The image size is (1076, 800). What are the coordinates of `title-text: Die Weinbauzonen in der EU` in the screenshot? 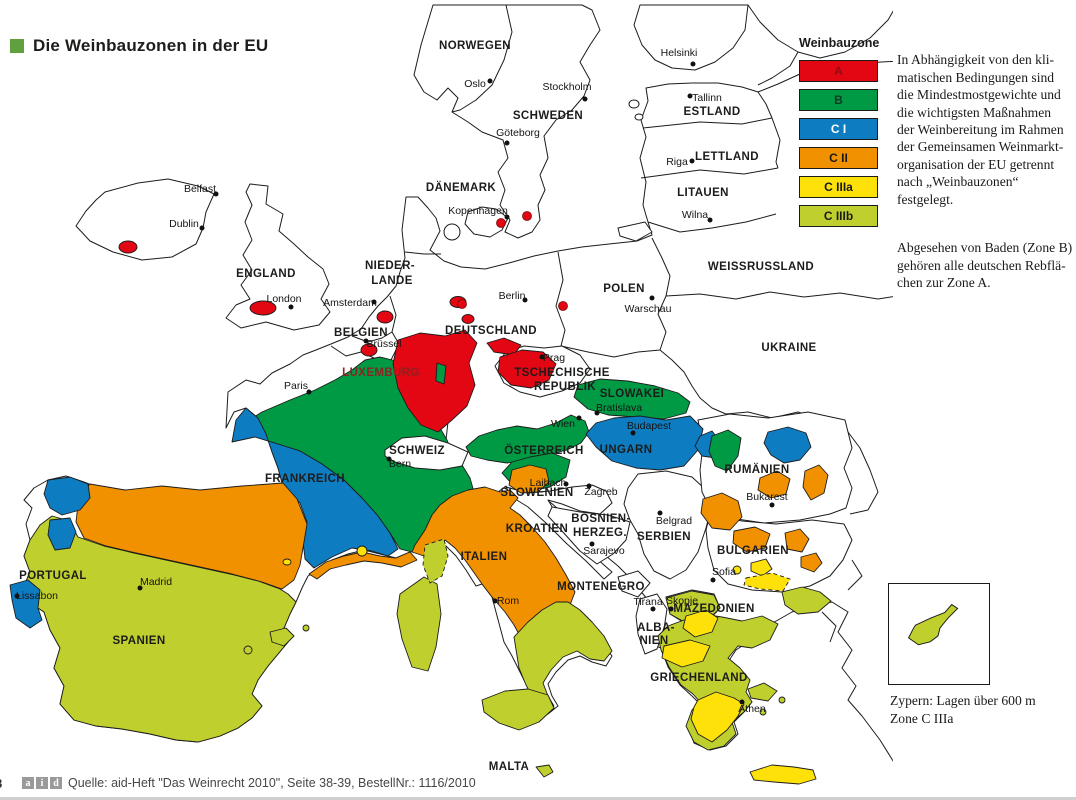 It's located at (151, 45).